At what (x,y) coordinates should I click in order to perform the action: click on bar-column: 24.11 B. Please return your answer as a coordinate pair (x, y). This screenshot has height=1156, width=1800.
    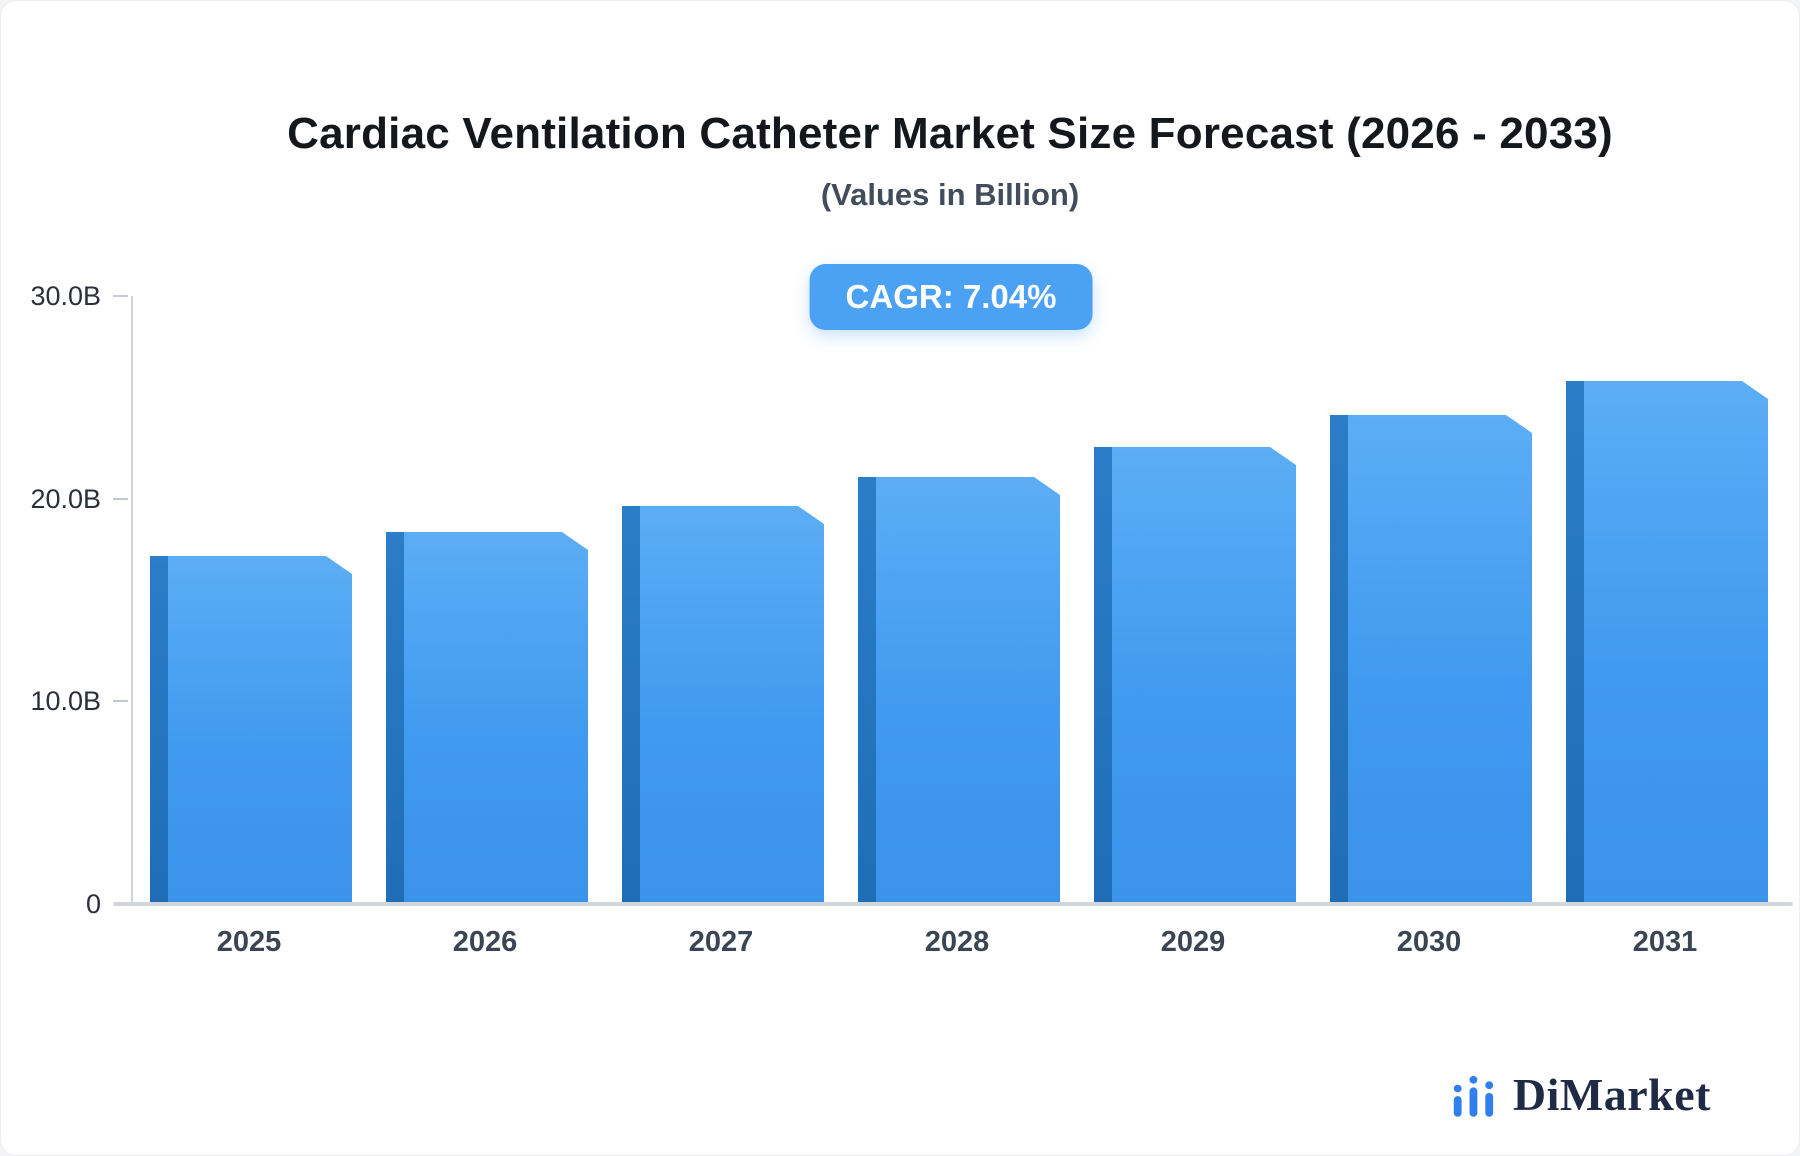
    Looking at the image, I should click on (1431, 600).